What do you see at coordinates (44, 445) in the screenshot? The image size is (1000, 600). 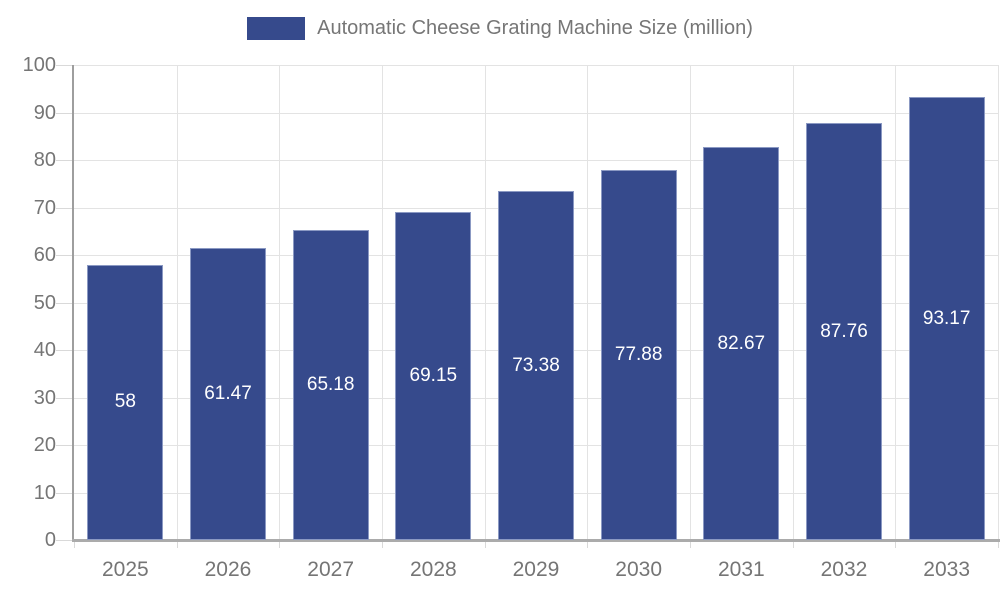 I see `y-axis-tick-label: 20` at bounding box center [44, 445].